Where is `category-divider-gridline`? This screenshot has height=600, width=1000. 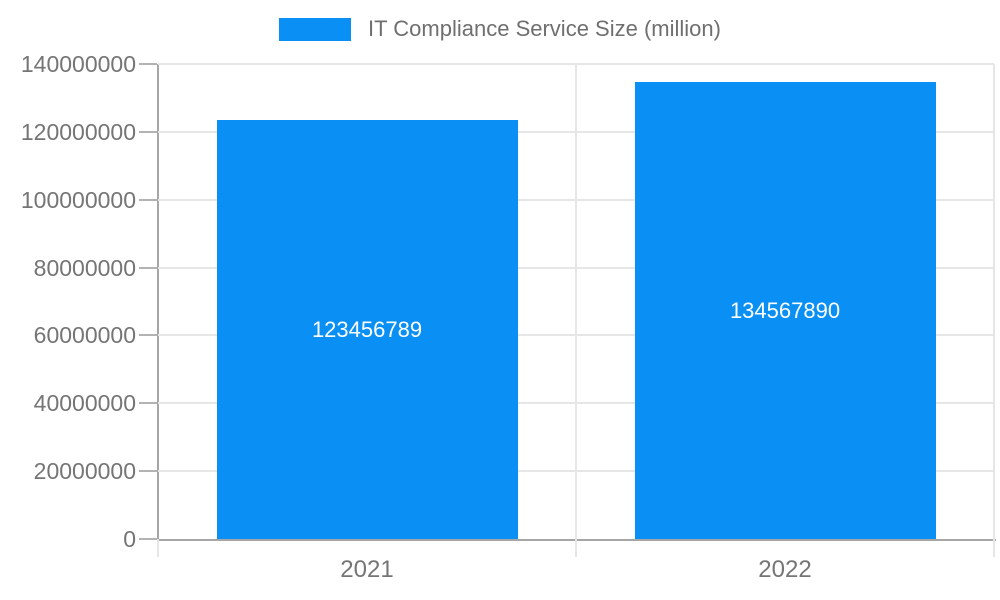 category-divider-gridline is located at coordinates (576, 301).